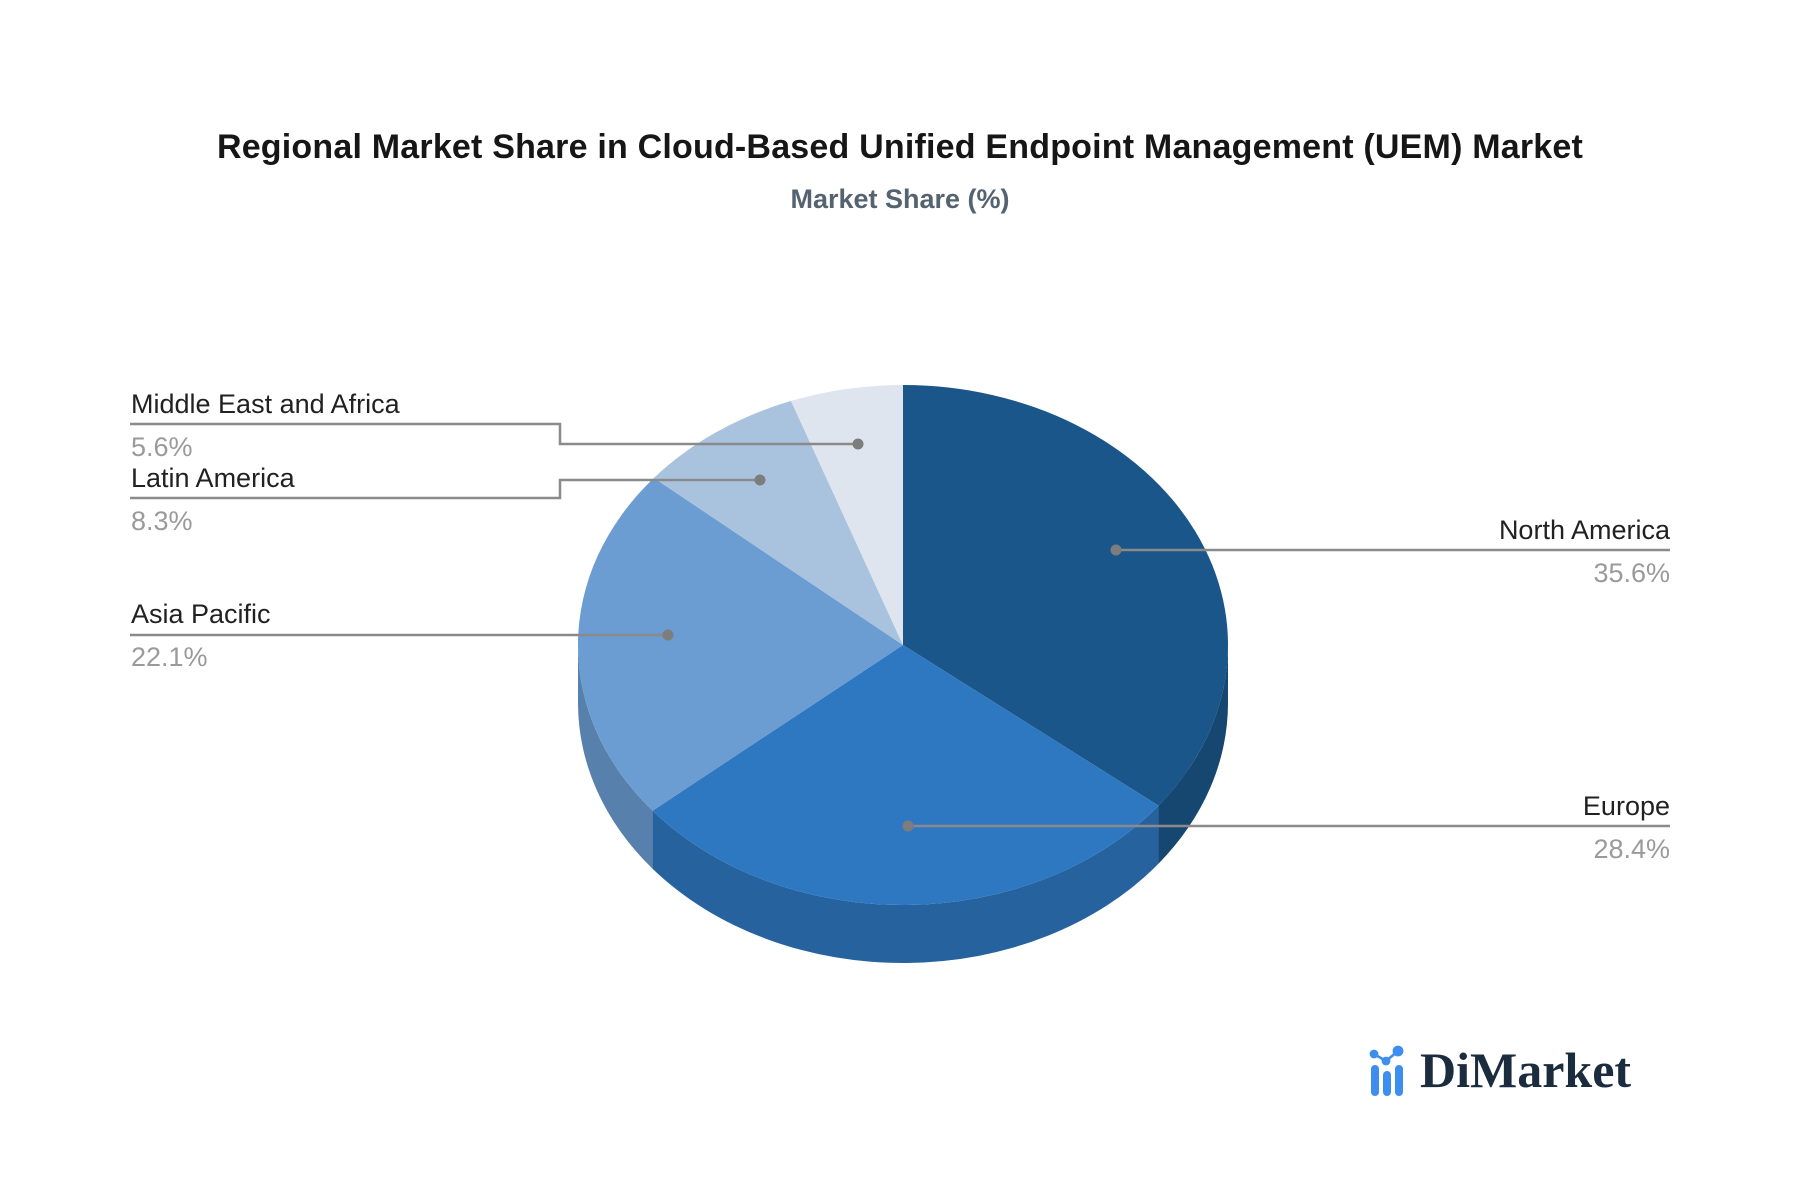 The width and height of the screenshot is (1800, 1196). What do you see at coordinates (162, 447) in the screenshot?
I see `pie-label-value: 5.6%` at bounding box center [162, 447].